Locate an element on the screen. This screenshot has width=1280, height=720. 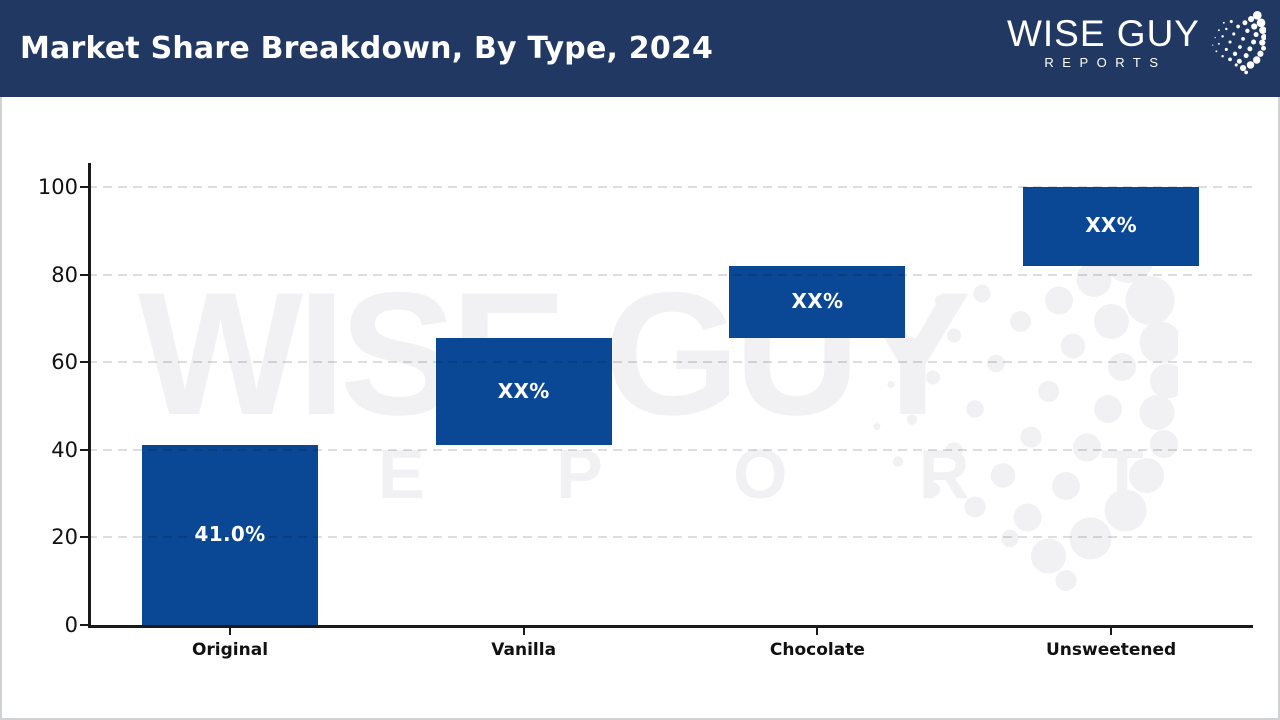
y-tick-label: 0 is located at coordinates (71, 625).